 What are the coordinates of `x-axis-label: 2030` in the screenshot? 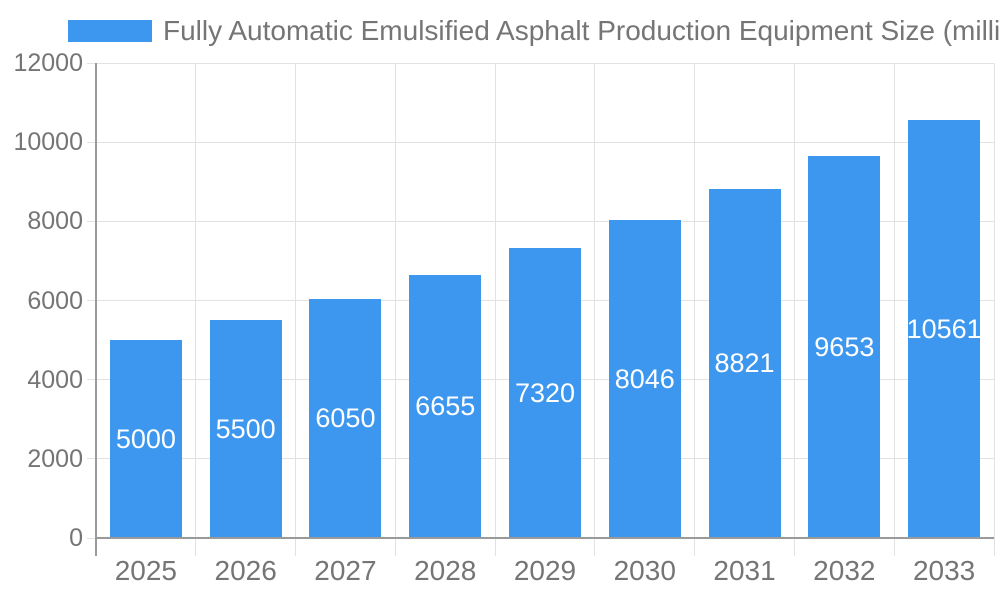 It's located at (644, 570).